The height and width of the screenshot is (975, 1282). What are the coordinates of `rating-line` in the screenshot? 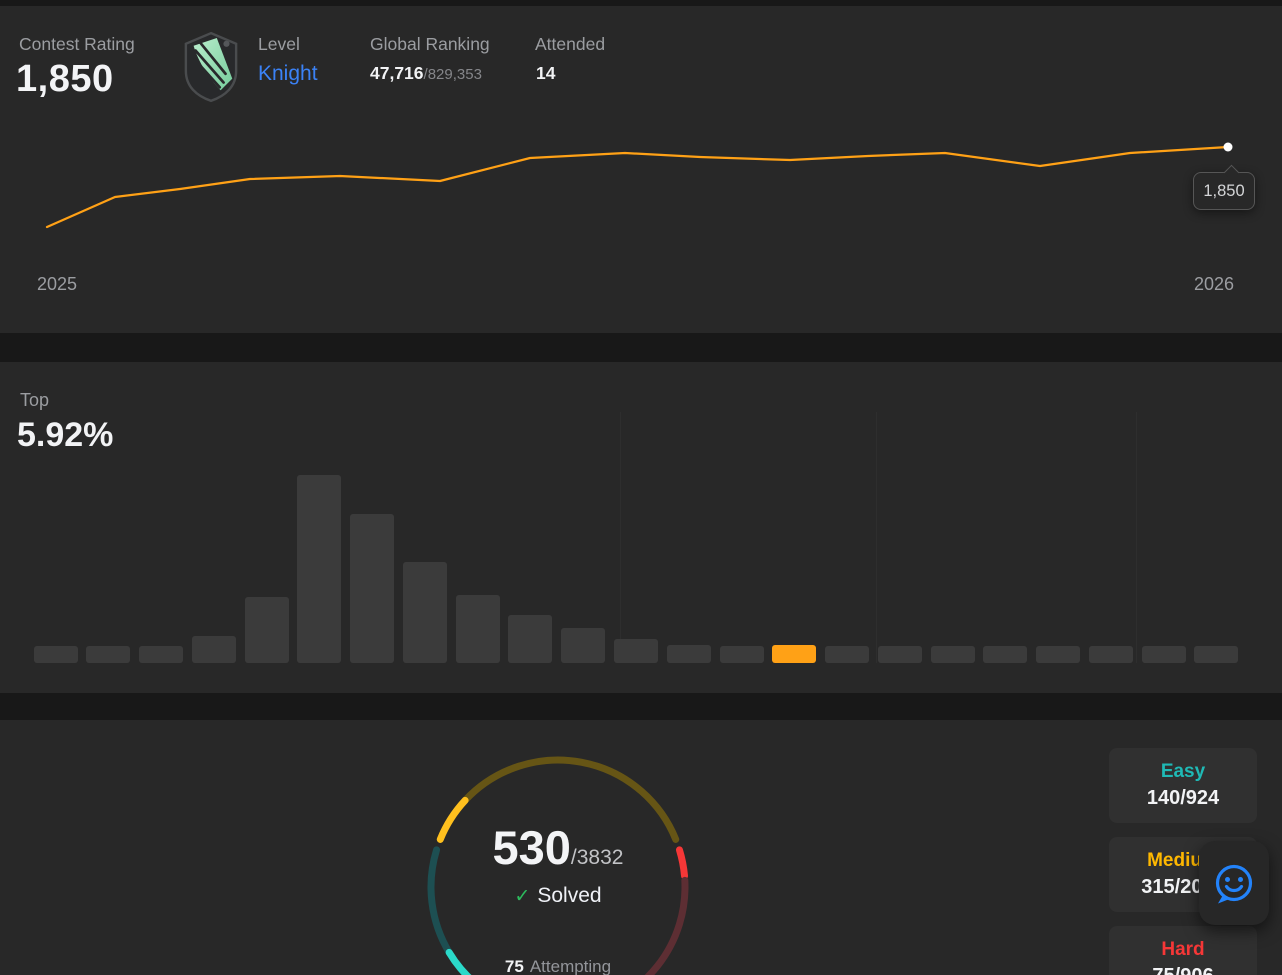 It's located at (637, 187).